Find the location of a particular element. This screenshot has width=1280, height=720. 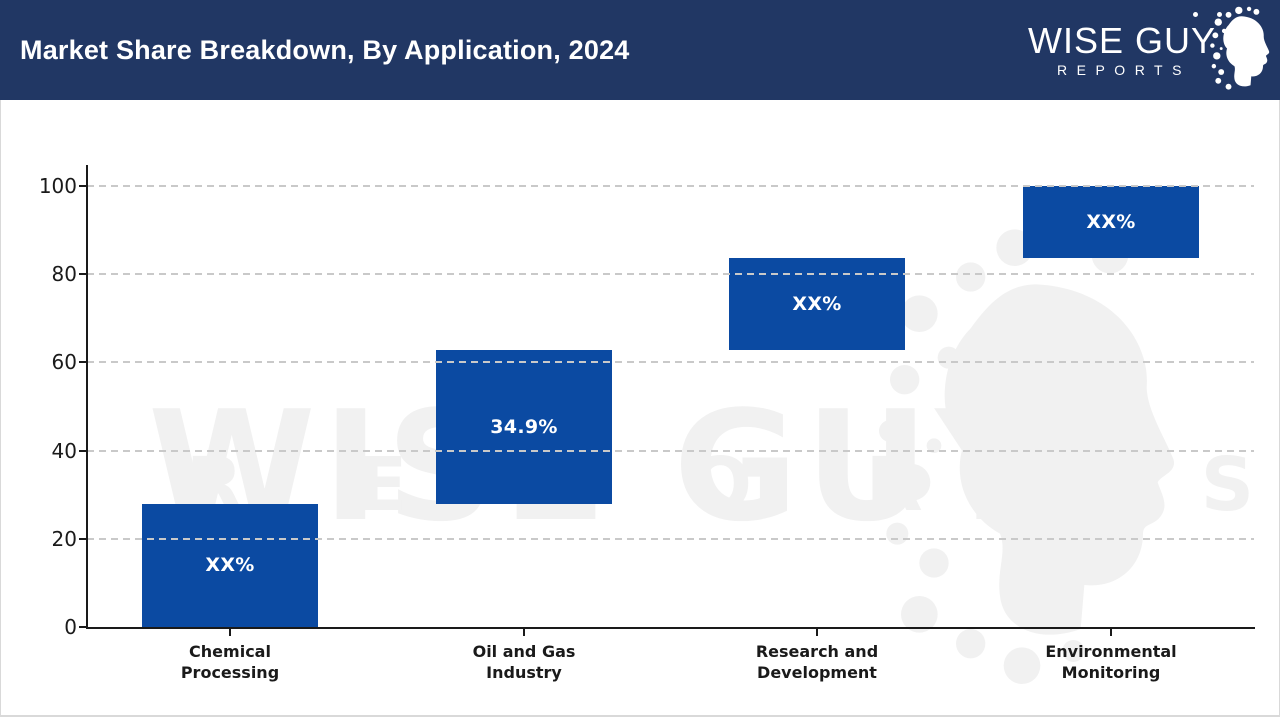

bar-chemical-processing: XX% is located at coordinates (230, 565).